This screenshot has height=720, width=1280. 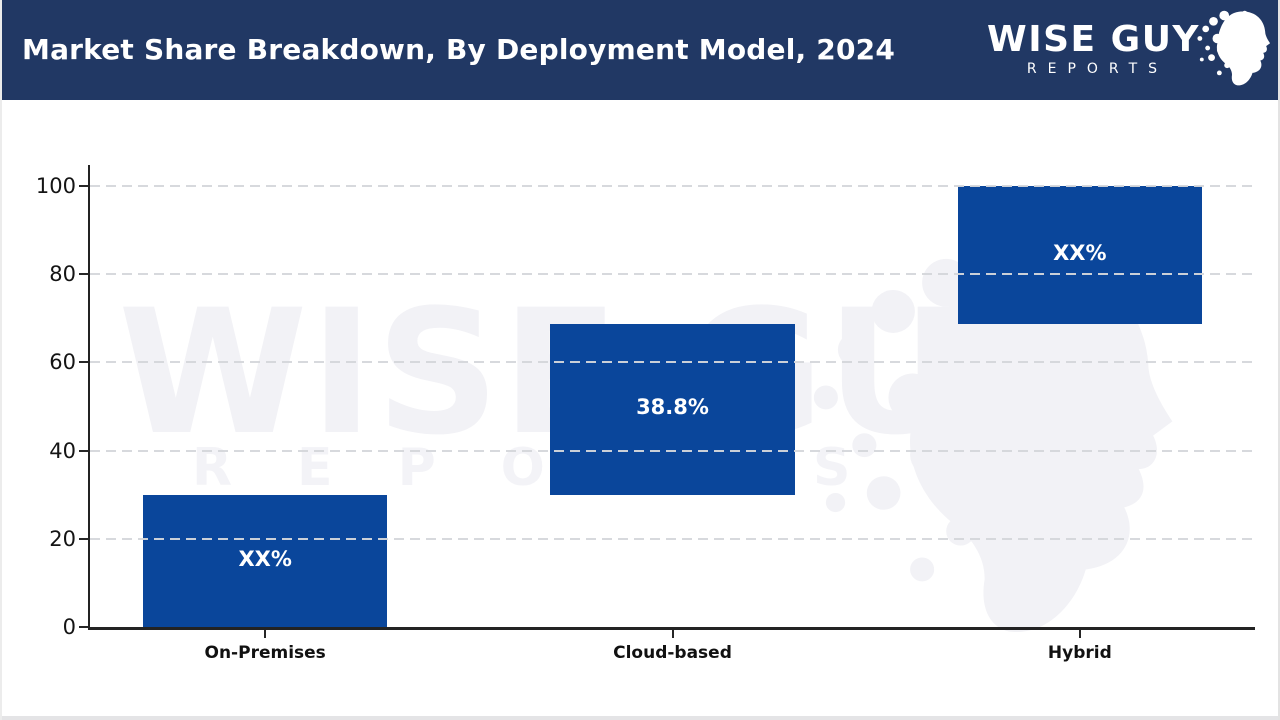 What do you see at coordinates (671, 628) in the screenshot?
I see `x-axis-spine` at bounding box center [671, 628].